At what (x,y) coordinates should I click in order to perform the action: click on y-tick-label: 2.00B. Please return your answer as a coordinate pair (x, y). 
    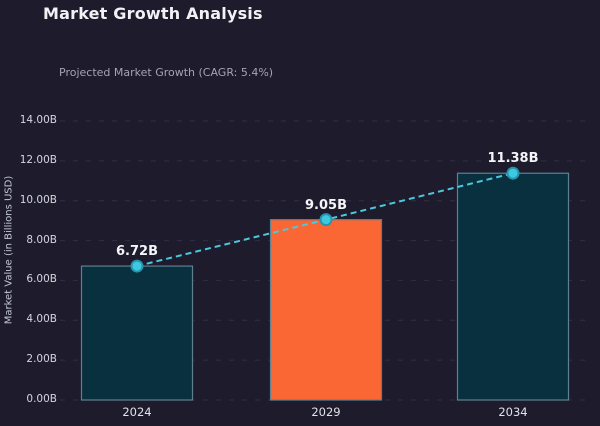
    Looking at the image, I should click on (41, 359).